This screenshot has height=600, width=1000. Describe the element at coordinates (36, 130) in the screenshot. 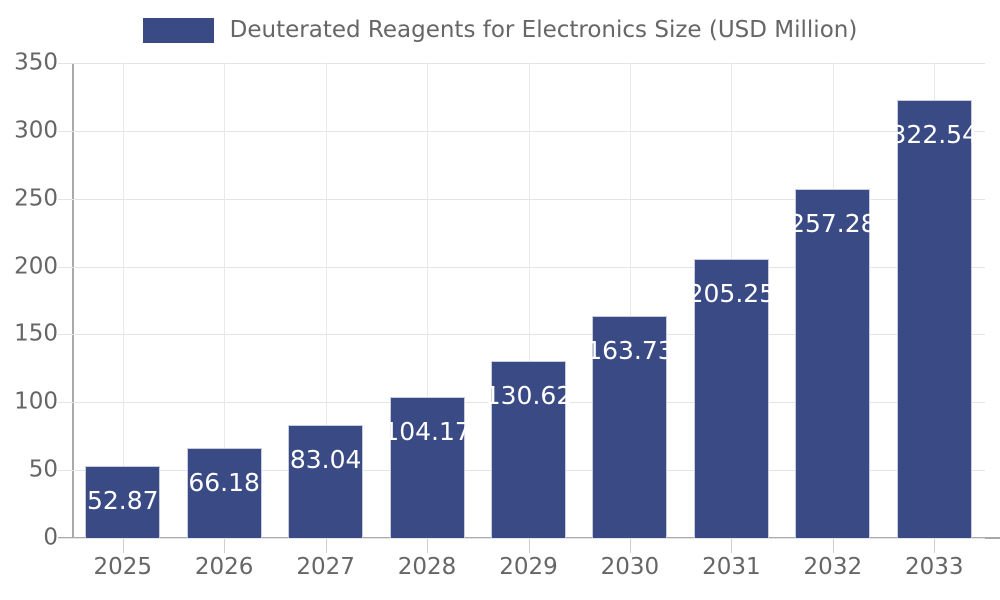

I see `y-axis-tick-label: 300` at that location.